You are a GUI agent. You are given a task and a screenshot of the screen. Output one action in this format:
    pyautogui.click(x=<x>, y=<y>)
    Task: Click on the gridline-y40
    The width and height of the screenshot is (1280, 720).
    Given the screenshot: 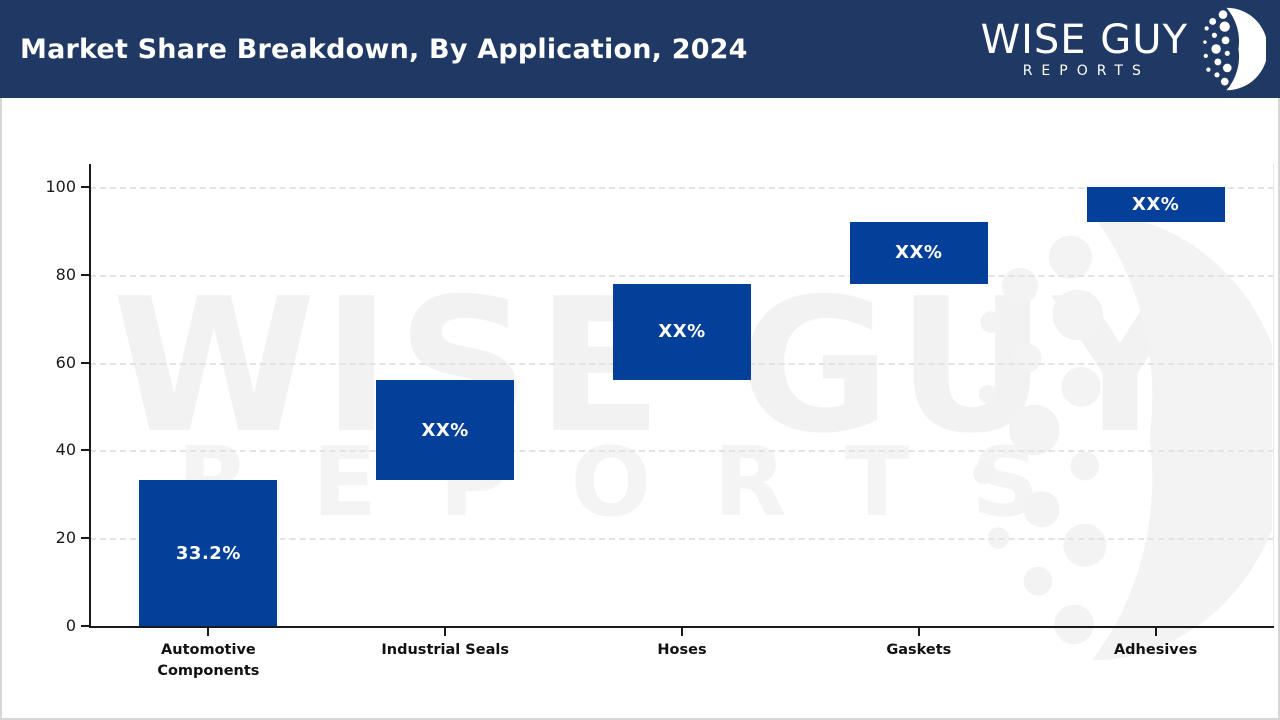 What is the action you would take?
    pyautogui.click(x=682, y=451)
    